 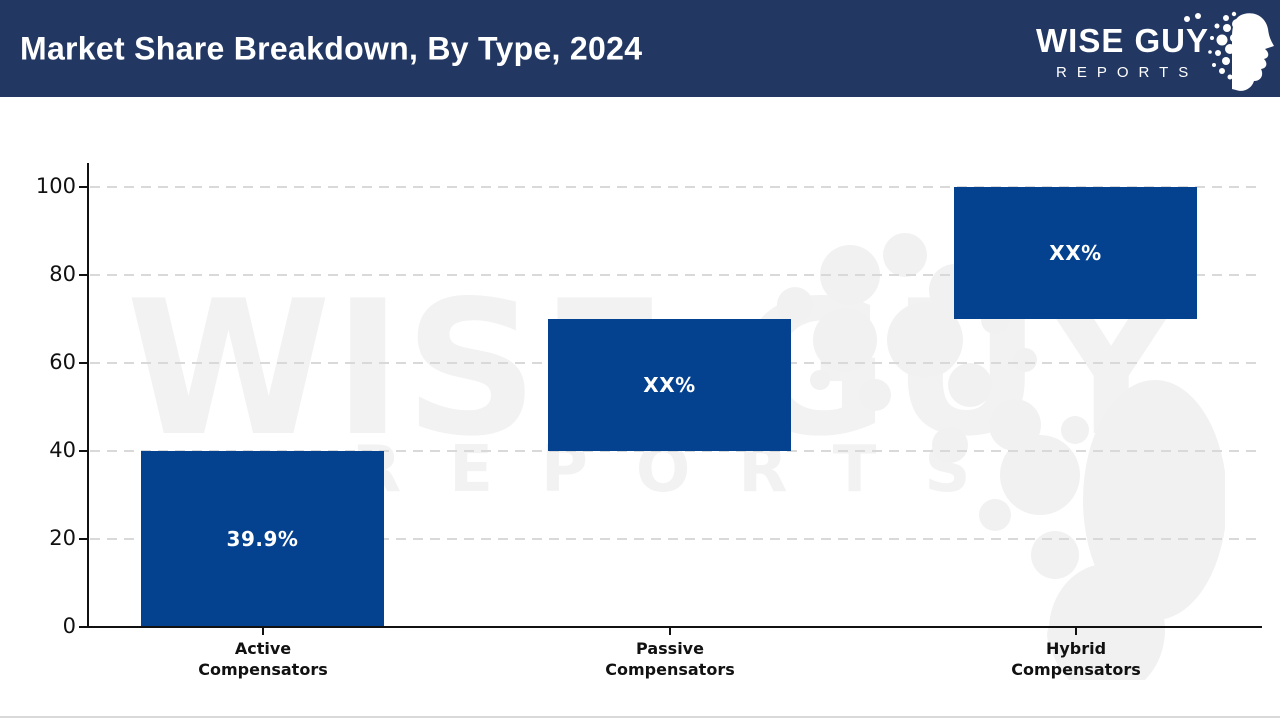 What do you see at coordinates (69, 626) in the screenshot?
I see `y-tick-label: 0` at bounding box center [69, 626].